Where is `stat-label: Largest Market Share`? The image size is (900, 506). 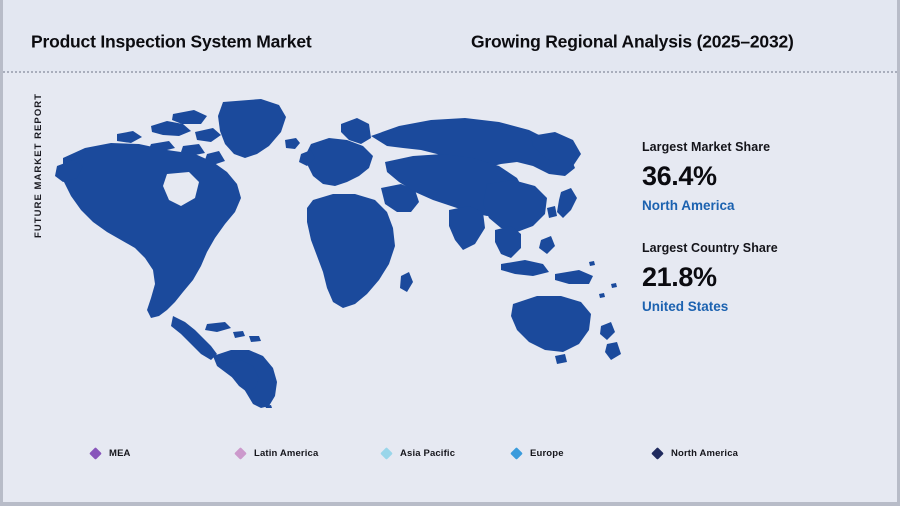 stat-label: Largest Market Share is located at coordinates (706, 147).